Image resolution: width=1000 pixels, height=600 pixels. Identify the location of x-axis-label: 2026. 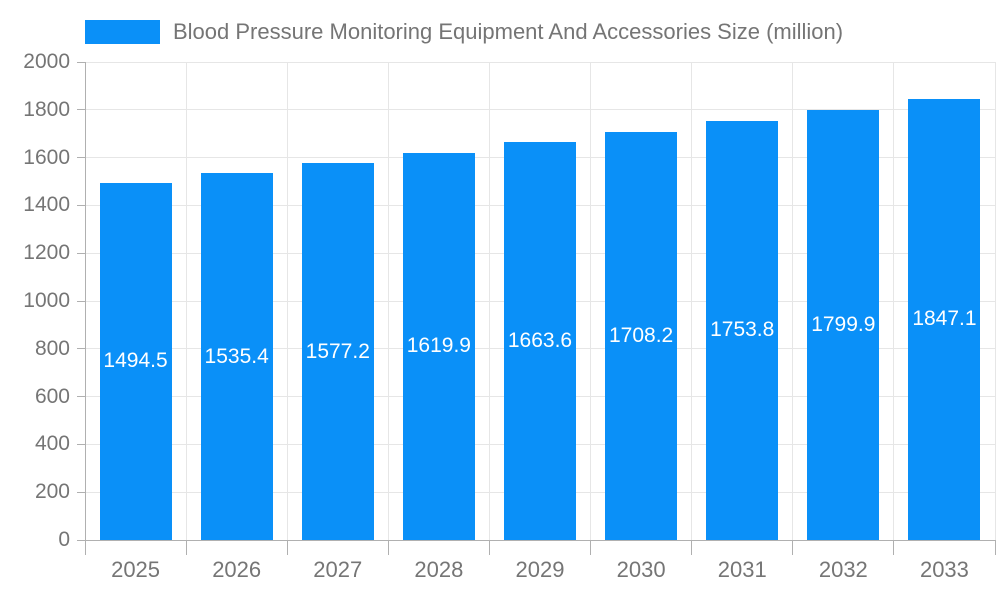
(237, 569).